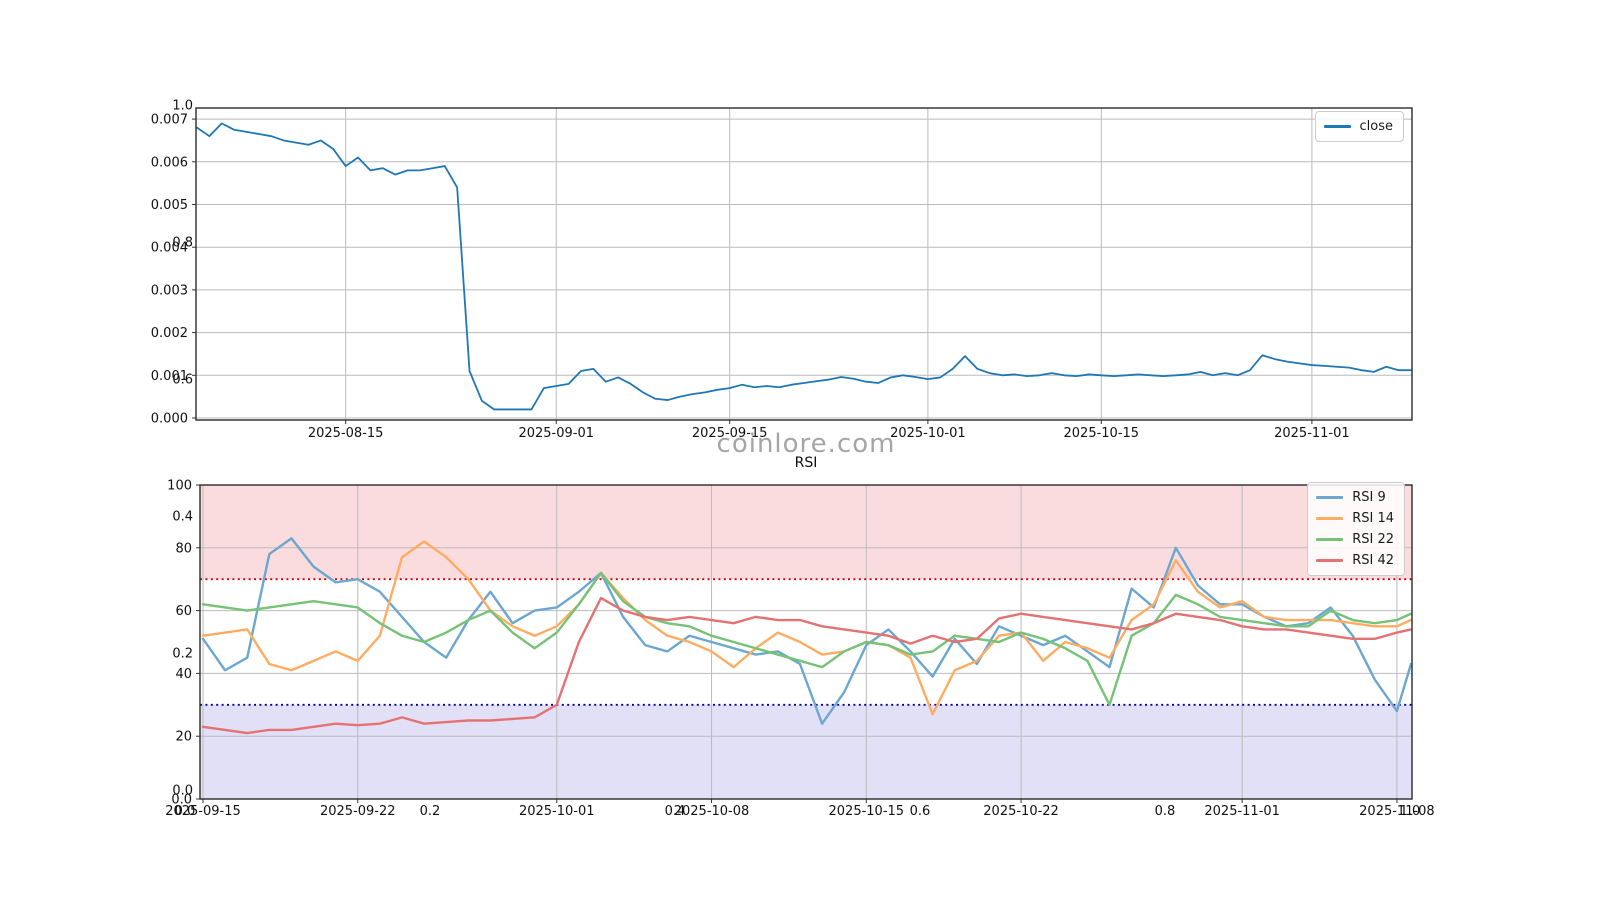  Describe the element at coordinates (806, 463) in the screenshot. I see `rsi-title: RSI` at that location.